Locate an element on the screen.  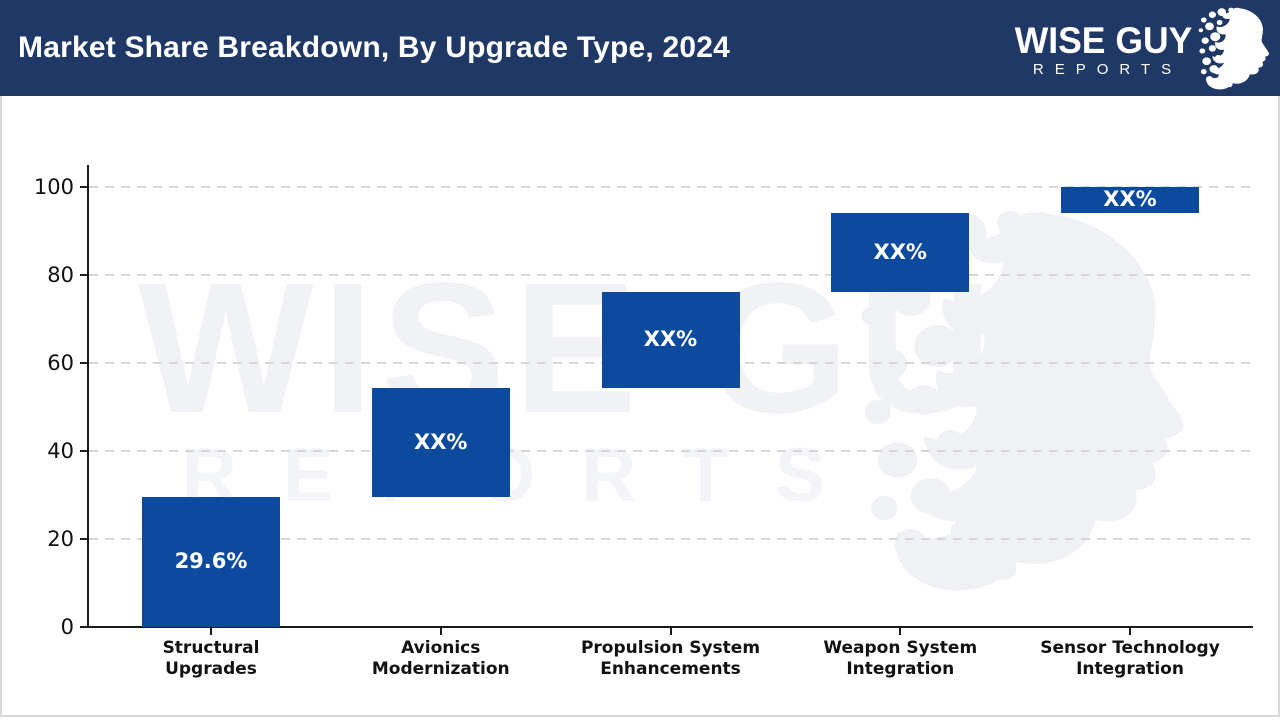
x-category-label: Weapon System Integration is located at coordinates (900, 659).